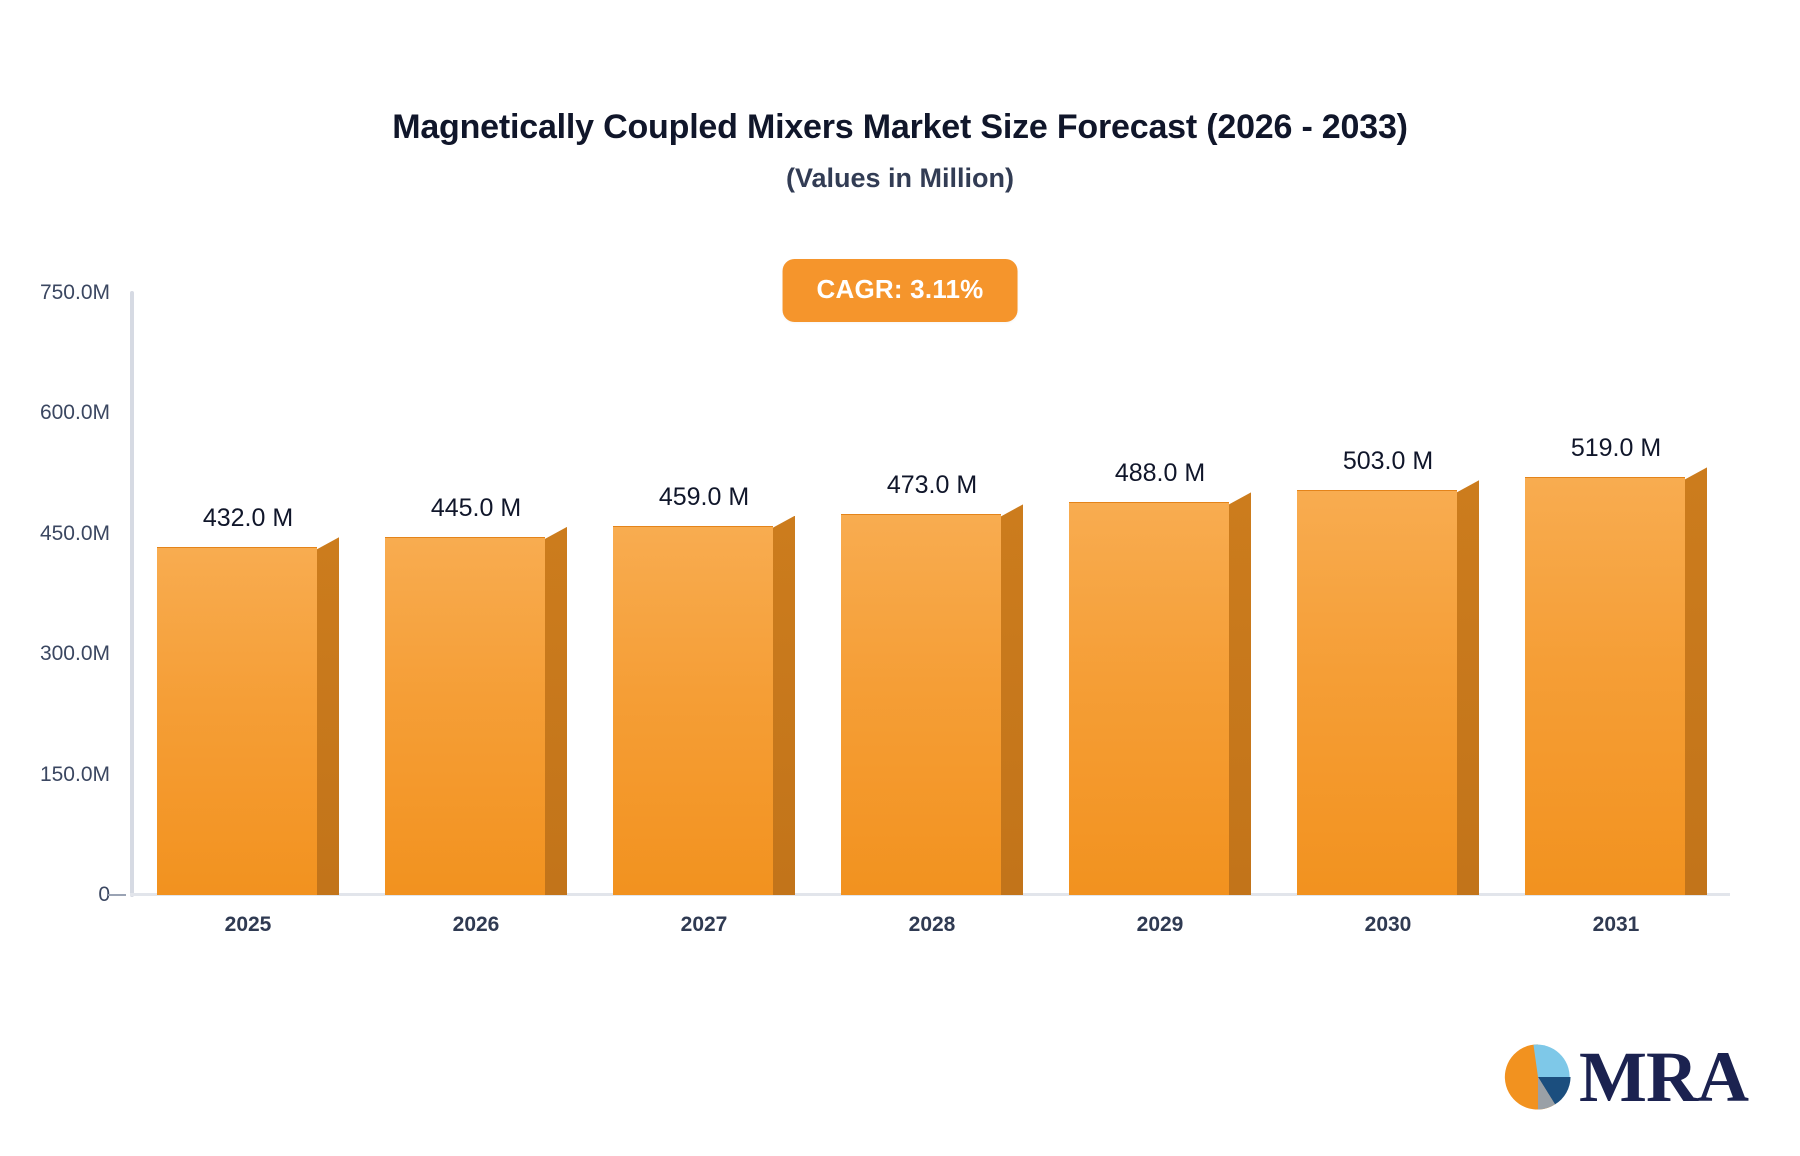 This screenshot has height=1156, width=1800. What do you see at coordinates (900, 178) in the screenshot?
I see `chart-subtitle: (Values in Million)` at bounding box center [900, 178].